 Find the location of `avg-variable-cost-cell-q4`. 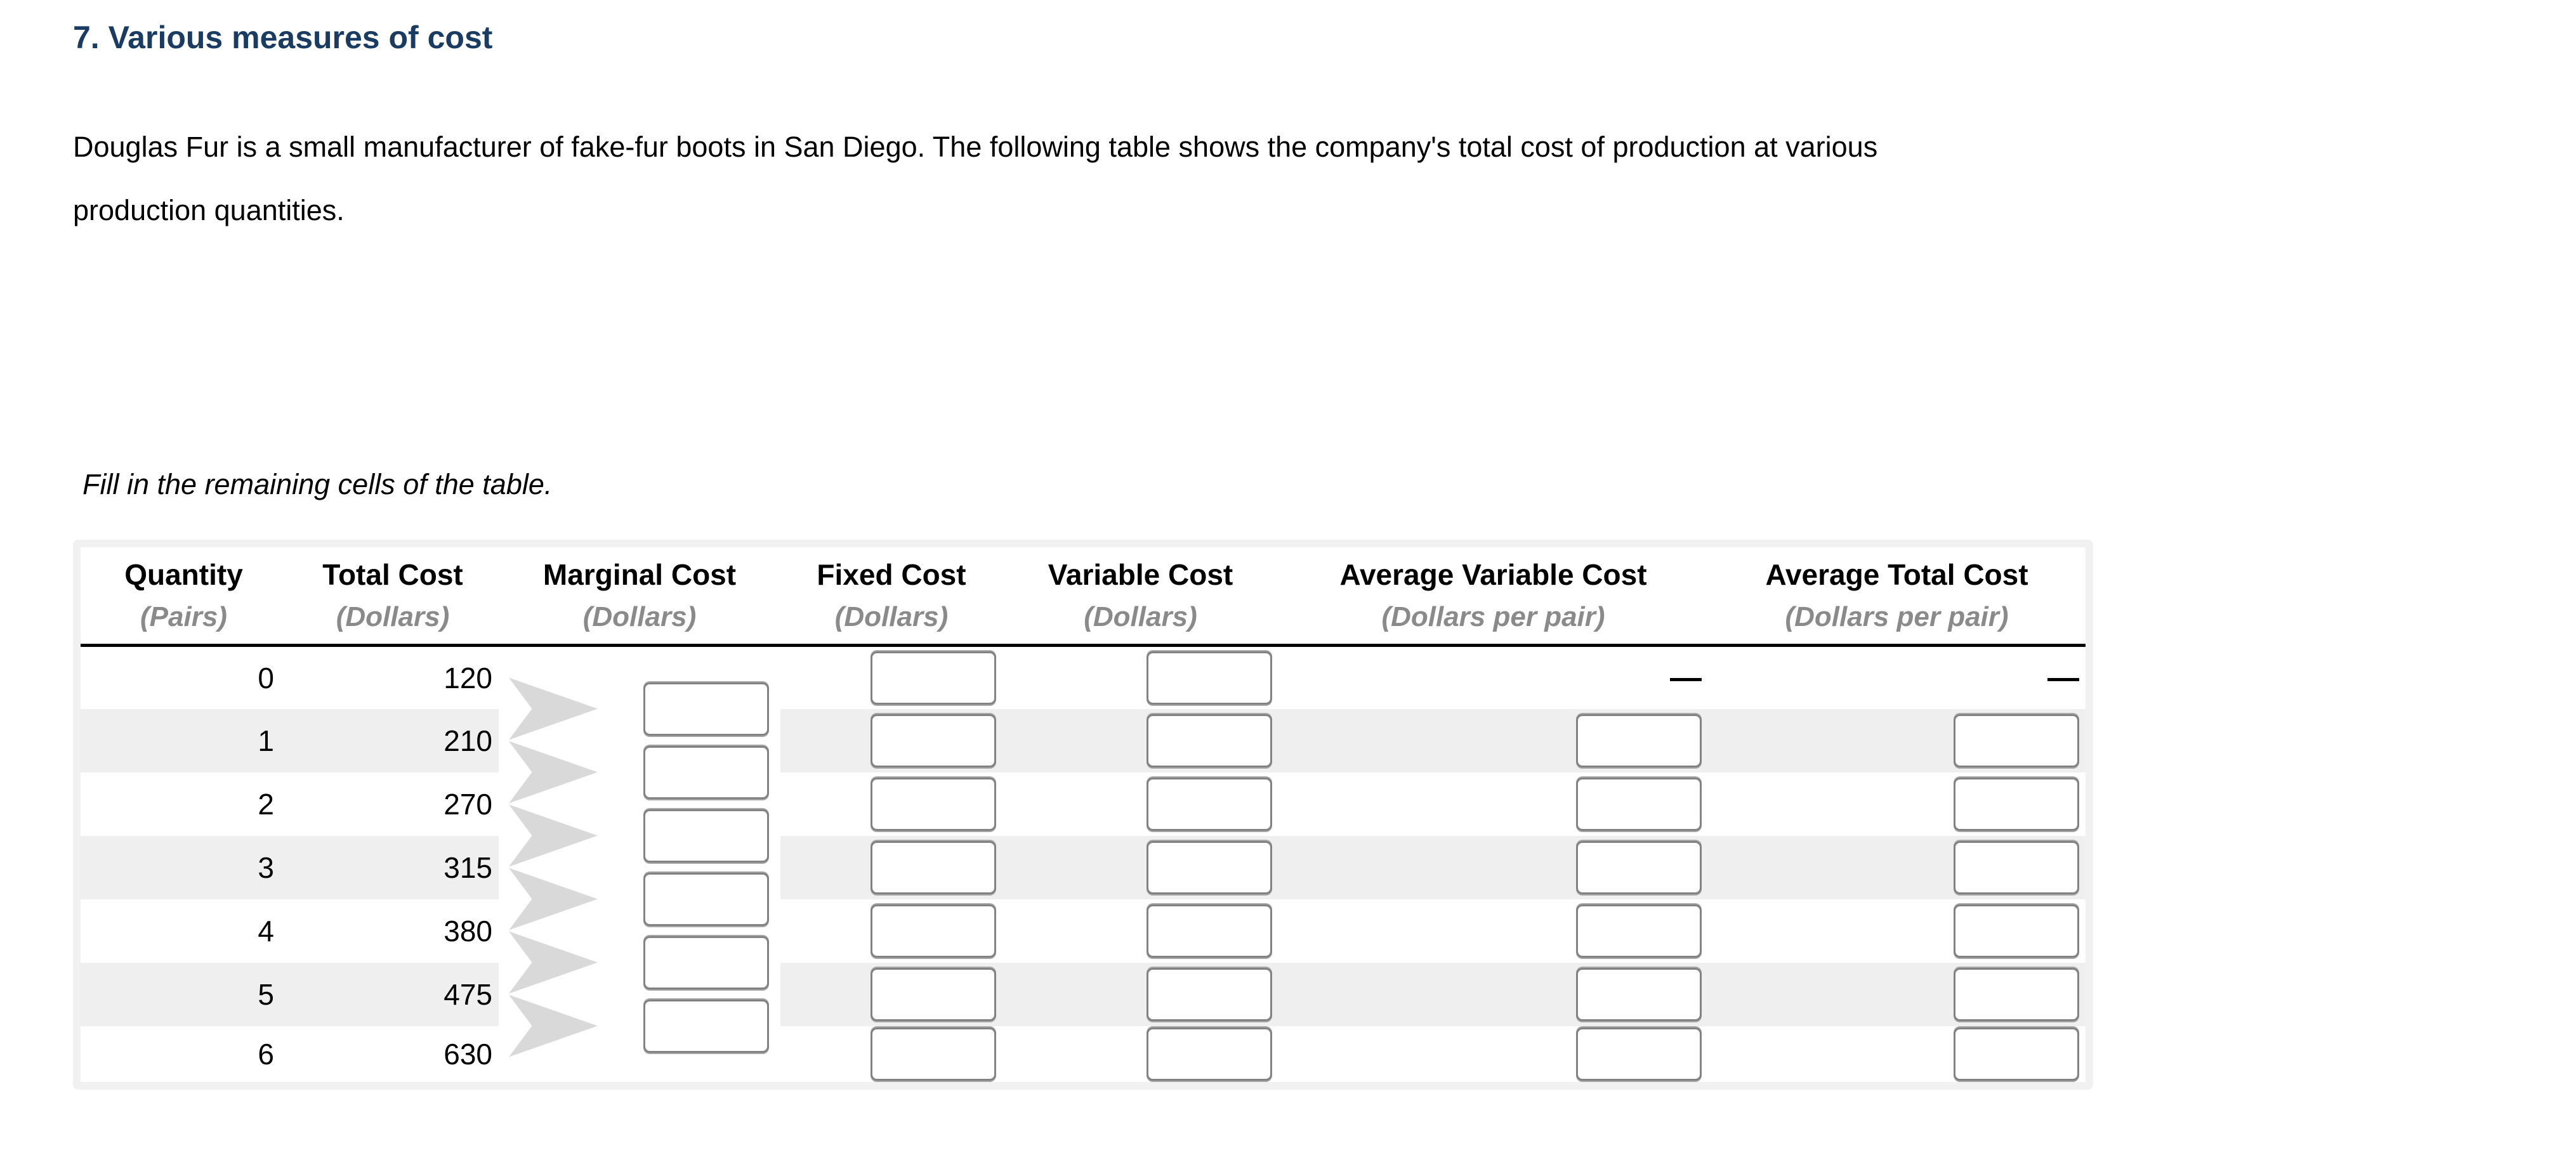

avg-variable-cost-cell-q4 is located at coordinates (1493, 931).